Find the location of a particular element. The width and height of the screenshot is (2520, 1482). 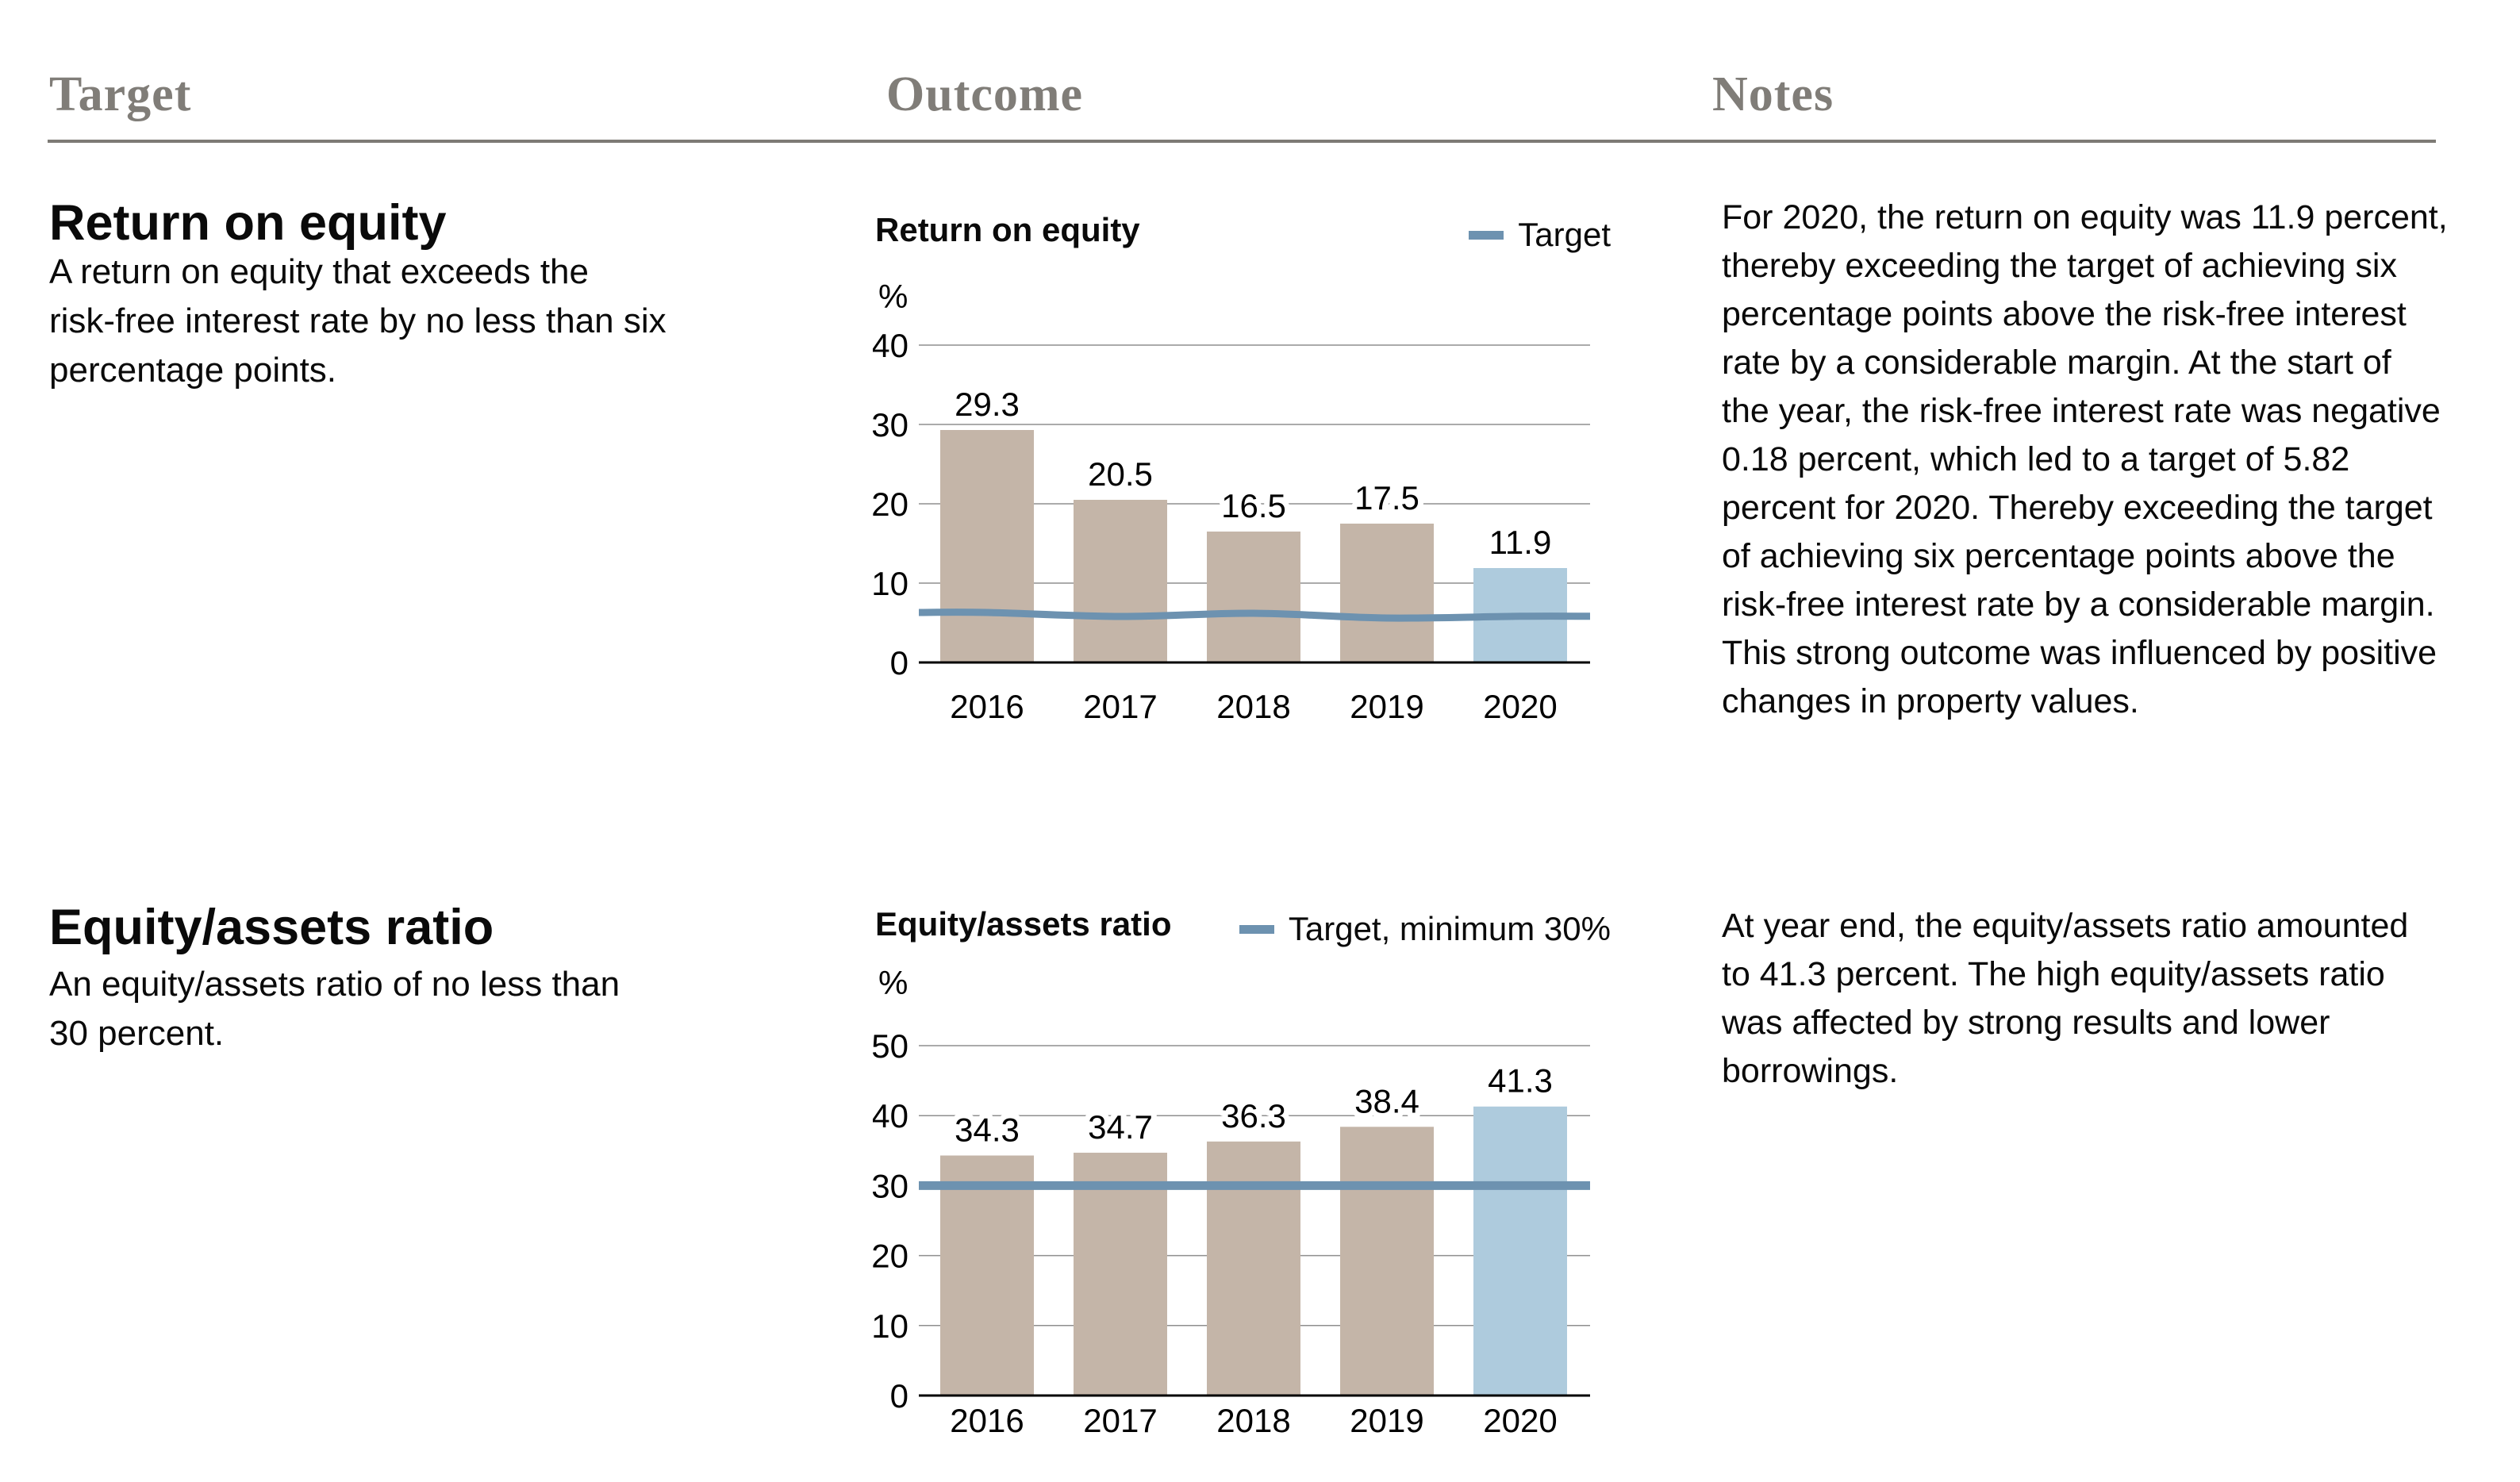

svg-text: 17.5 is located at coordinates (1386, 497).